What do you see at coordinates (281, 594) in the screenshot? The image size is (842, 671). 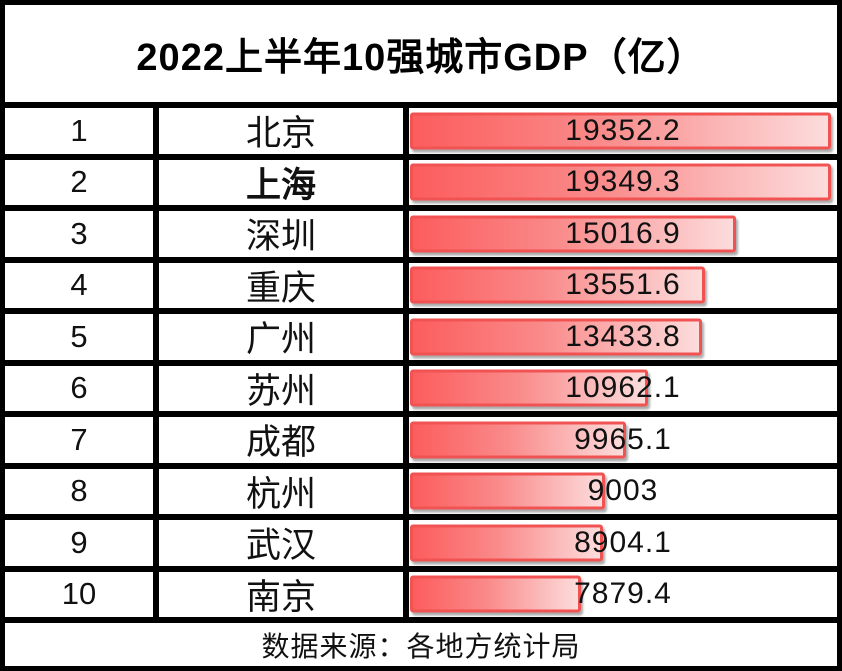 I see `city-cell: 南京` at bounding box center [281, 594].